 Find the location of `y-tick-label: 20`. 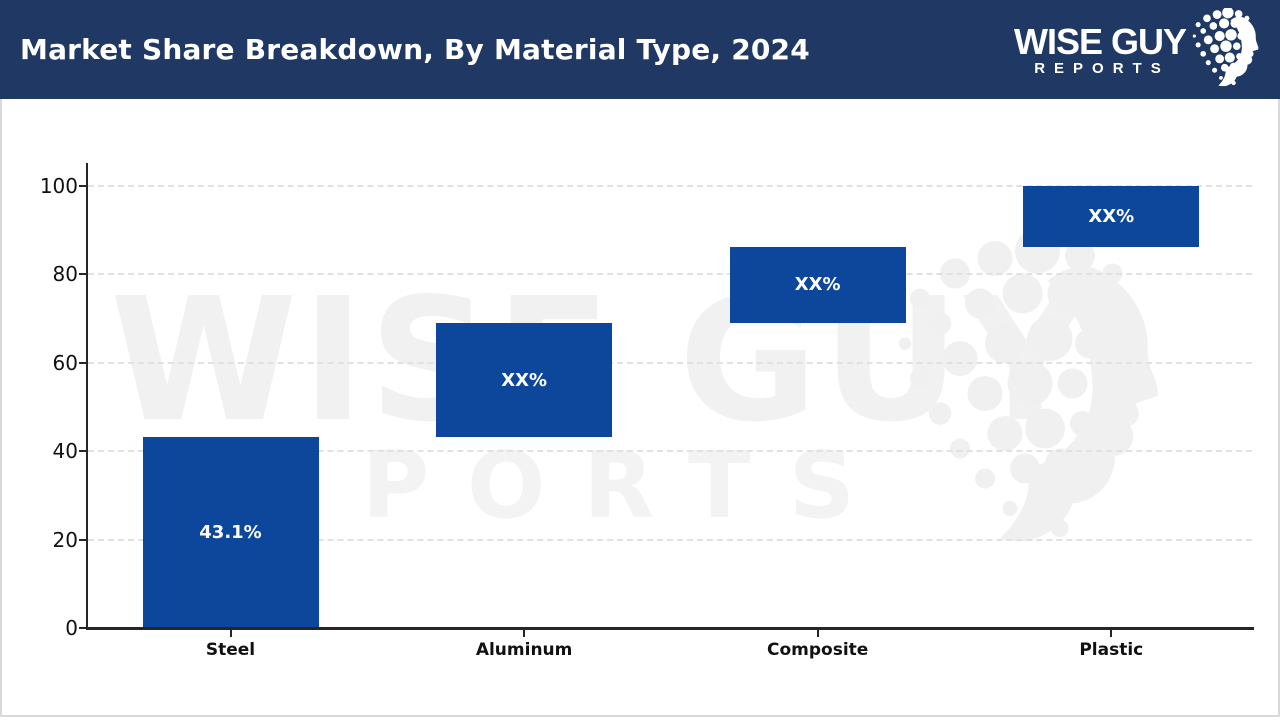

y-tick-label: 20 is located at coordinates (65, 539).